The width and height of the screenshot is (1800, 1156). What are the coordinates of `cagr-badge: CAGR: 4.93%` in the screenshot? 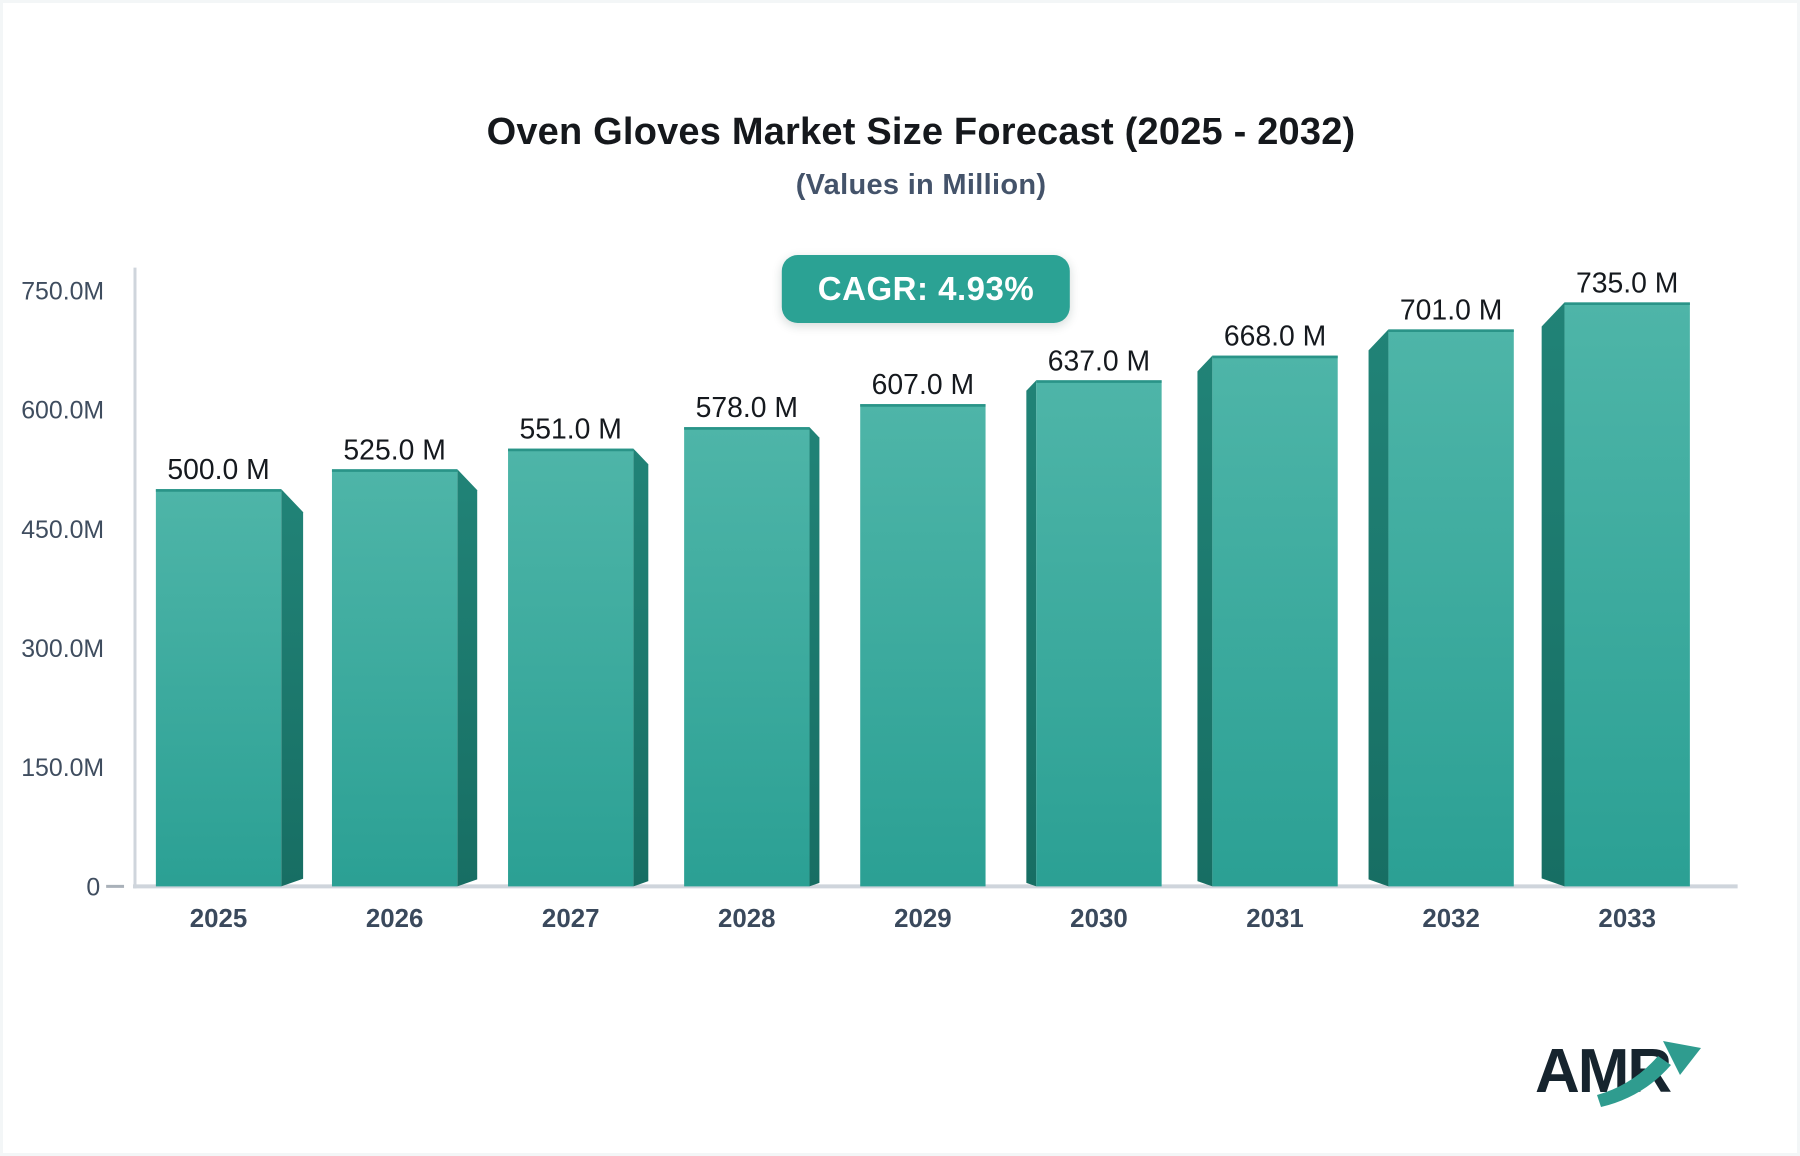 It's located at (926, 289).